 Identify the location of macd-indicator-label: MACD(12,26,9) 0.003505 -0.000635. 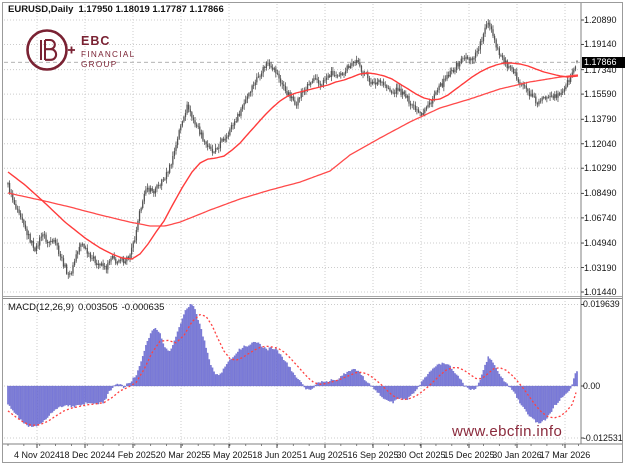
(88, 307).